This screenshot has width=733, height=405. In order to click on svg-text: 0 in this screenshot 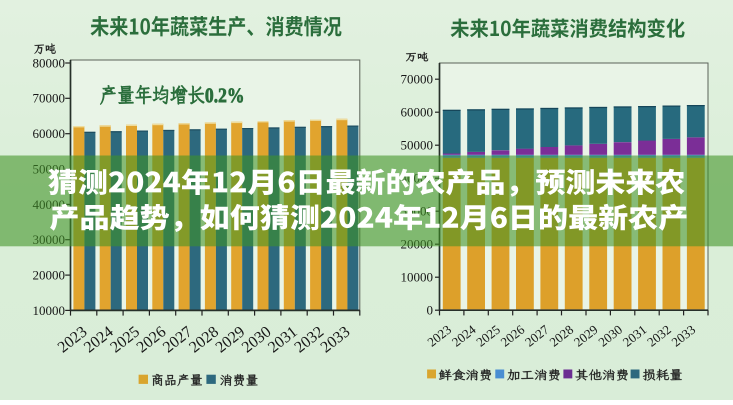, I will do `click(430, 310)`.